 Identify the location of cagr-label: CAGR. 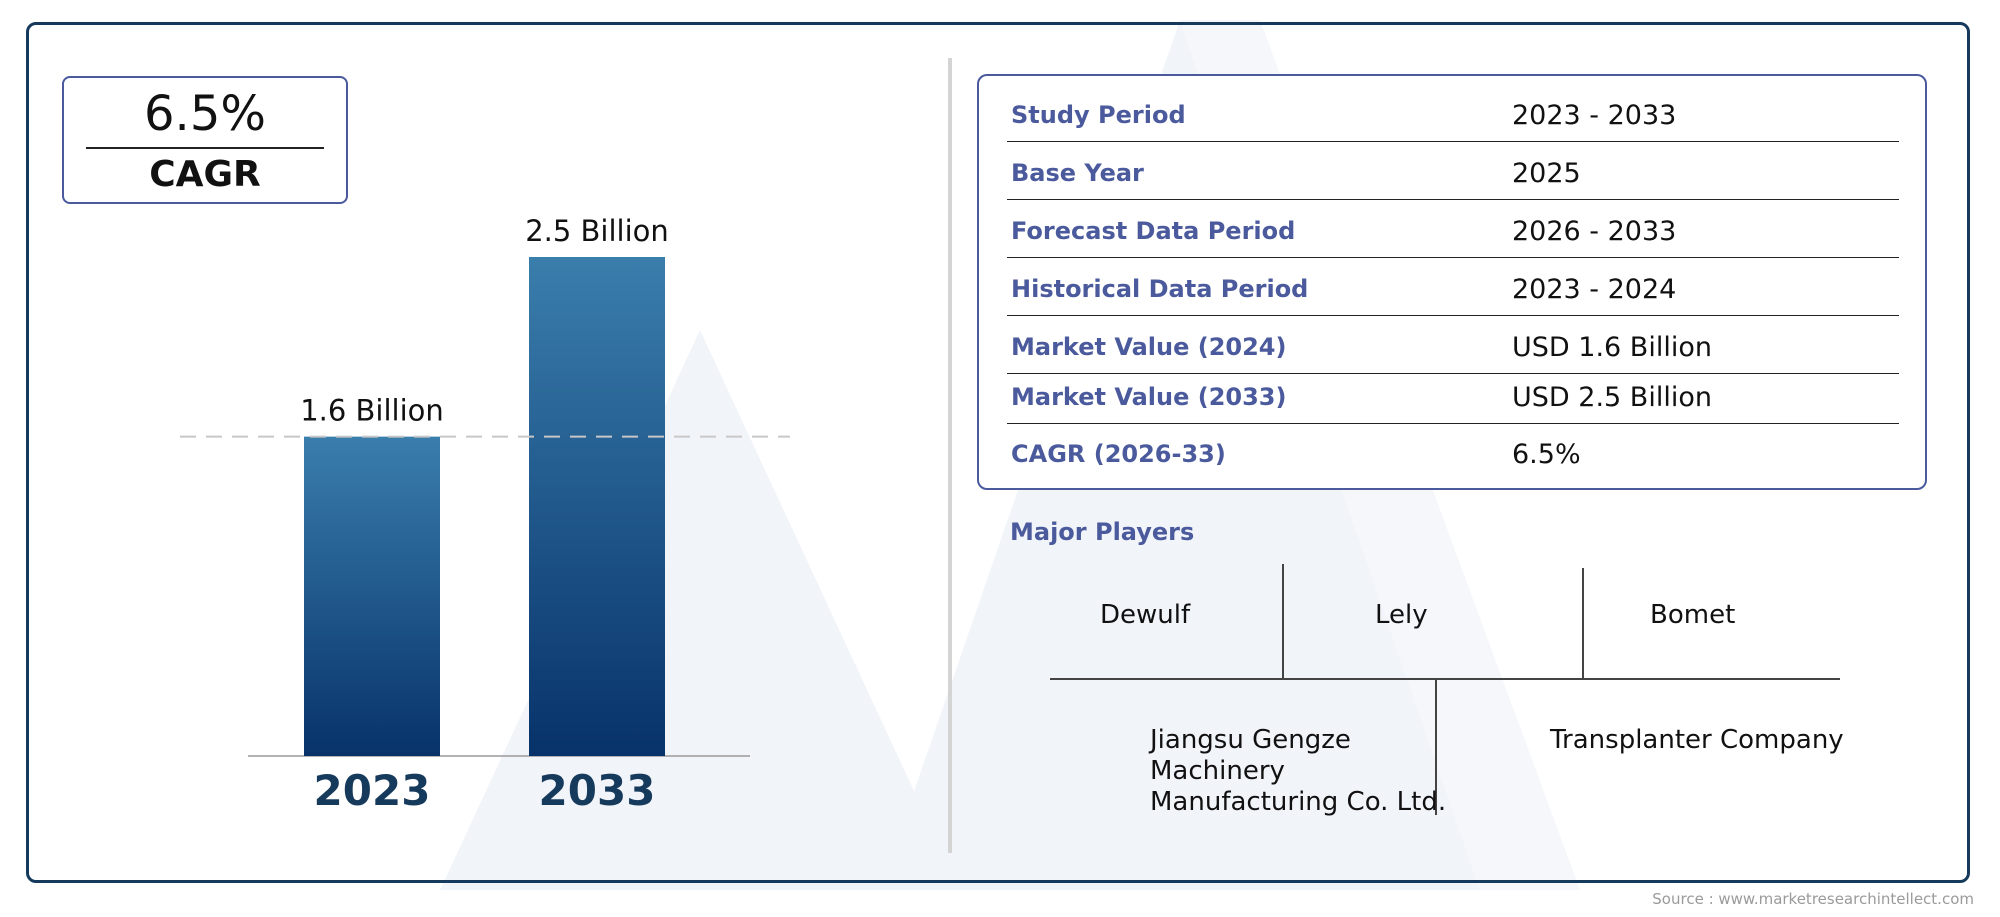
(205, 174).